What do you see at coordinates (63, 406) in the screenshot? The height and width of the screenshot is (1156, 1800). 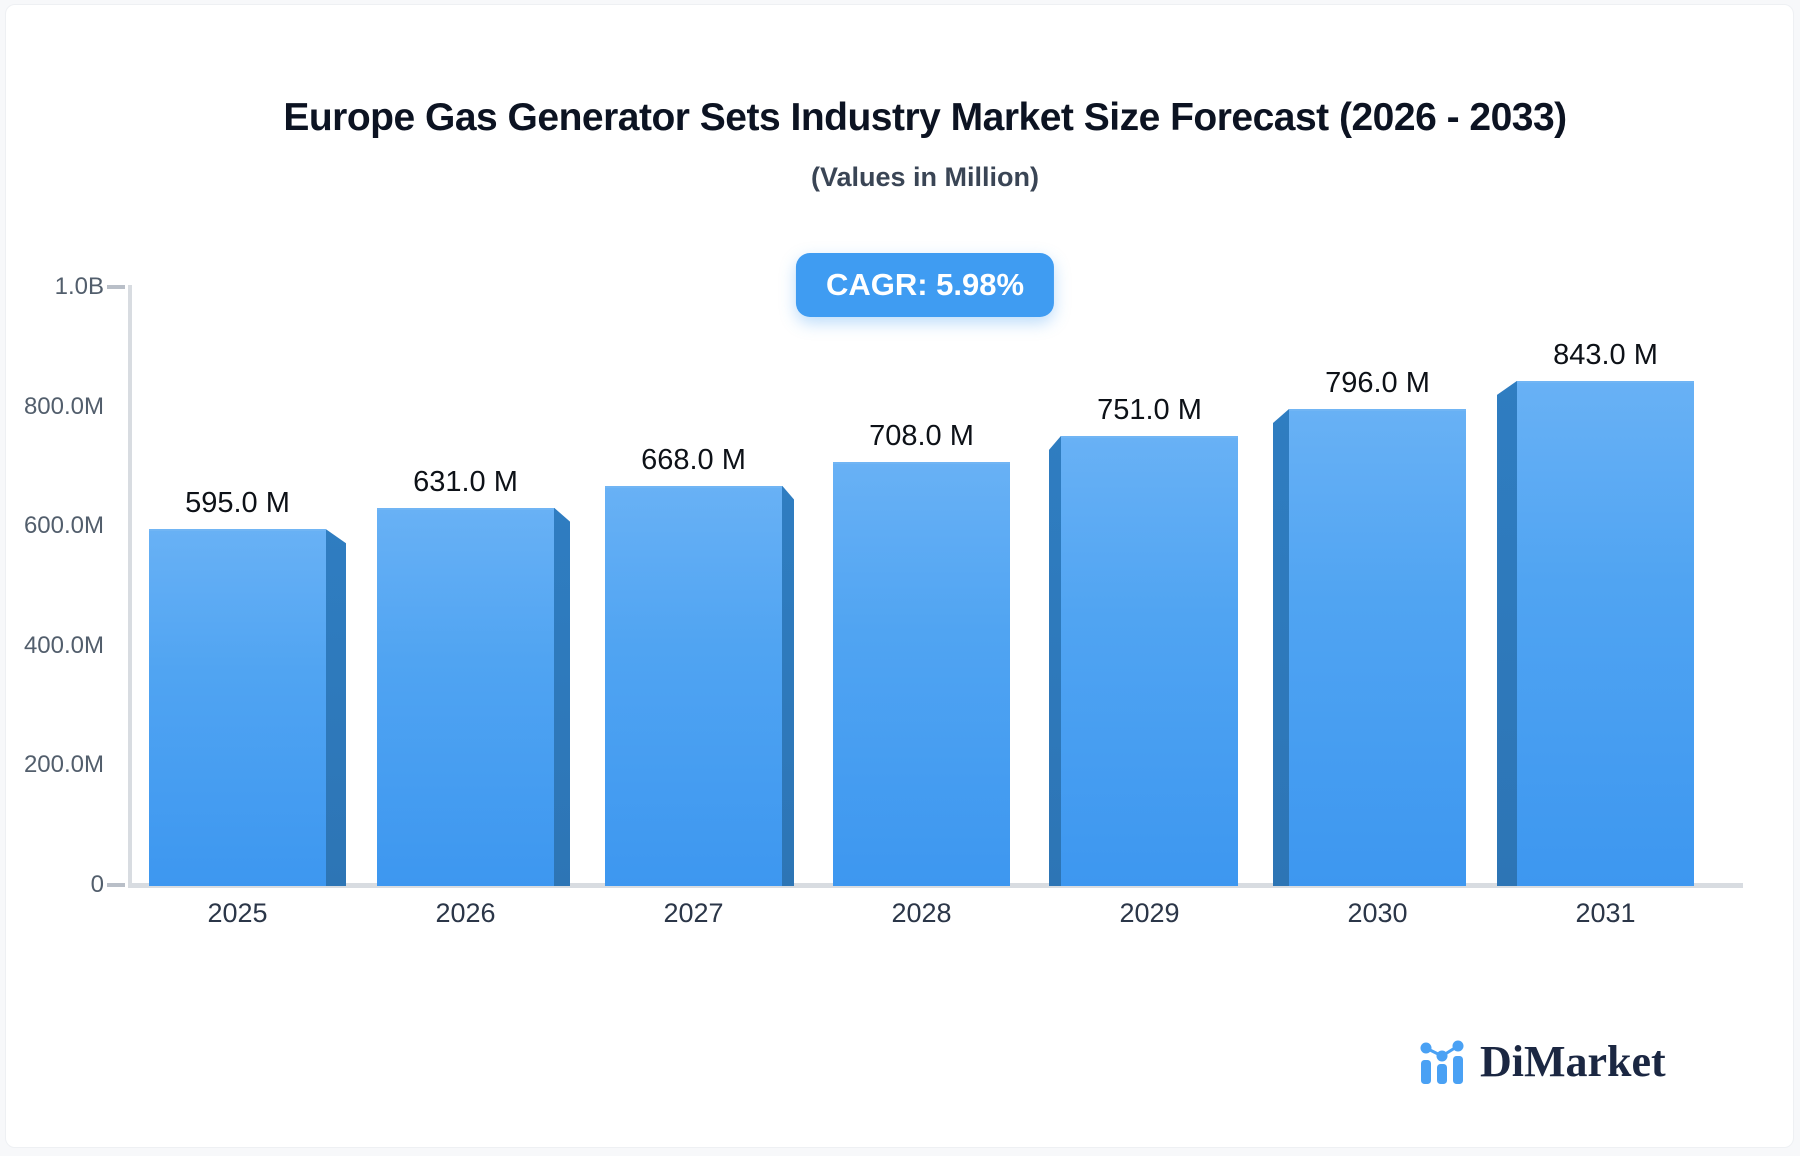 I see `y-axis-tick-label: 800.0M` at bounding box center [63, 406].